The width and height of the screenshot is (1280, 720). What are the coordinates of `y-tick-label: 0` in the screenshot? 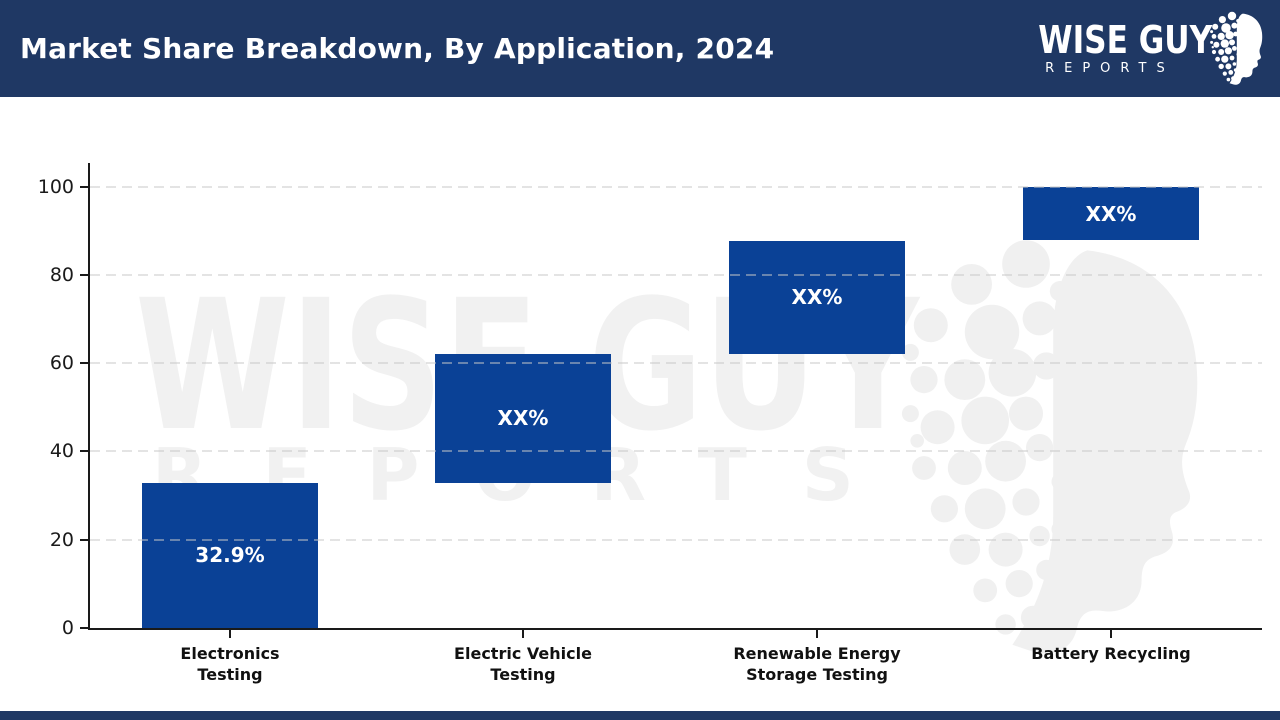 It's located at (67, 628).